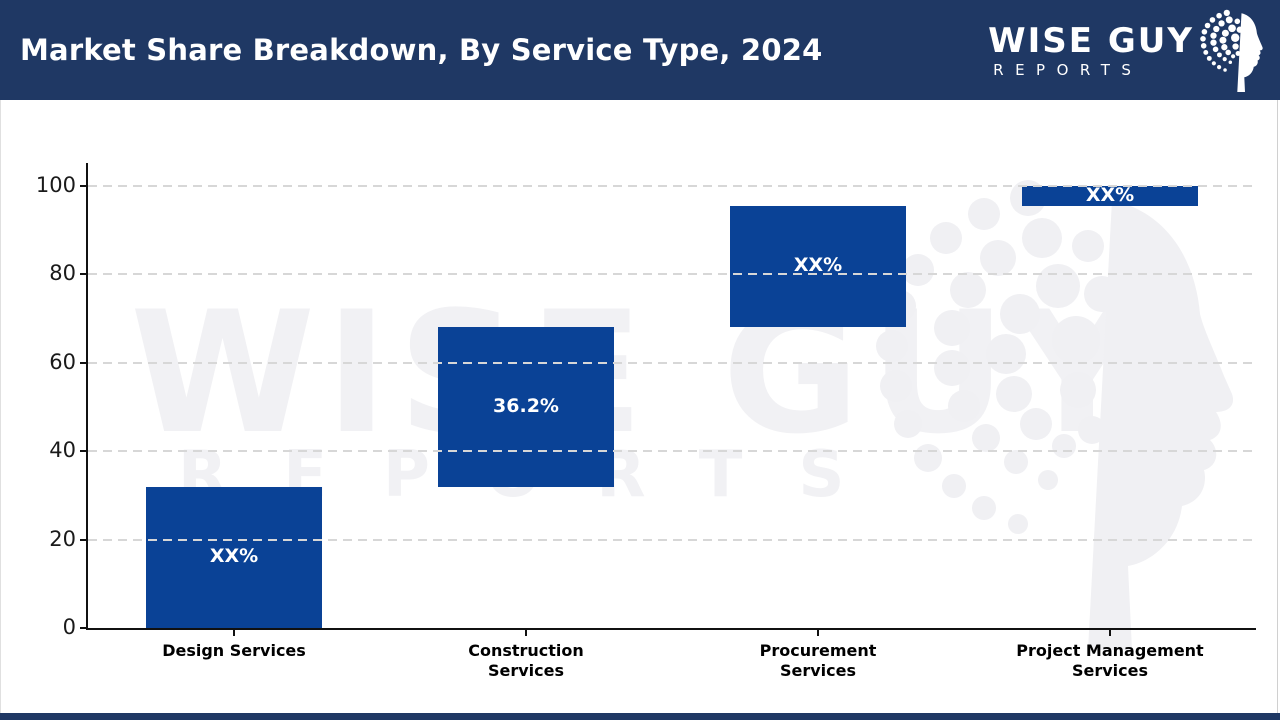  Describe the element at coordinates (640, 716) in the screenshot. I see `footer-bar` at that location.